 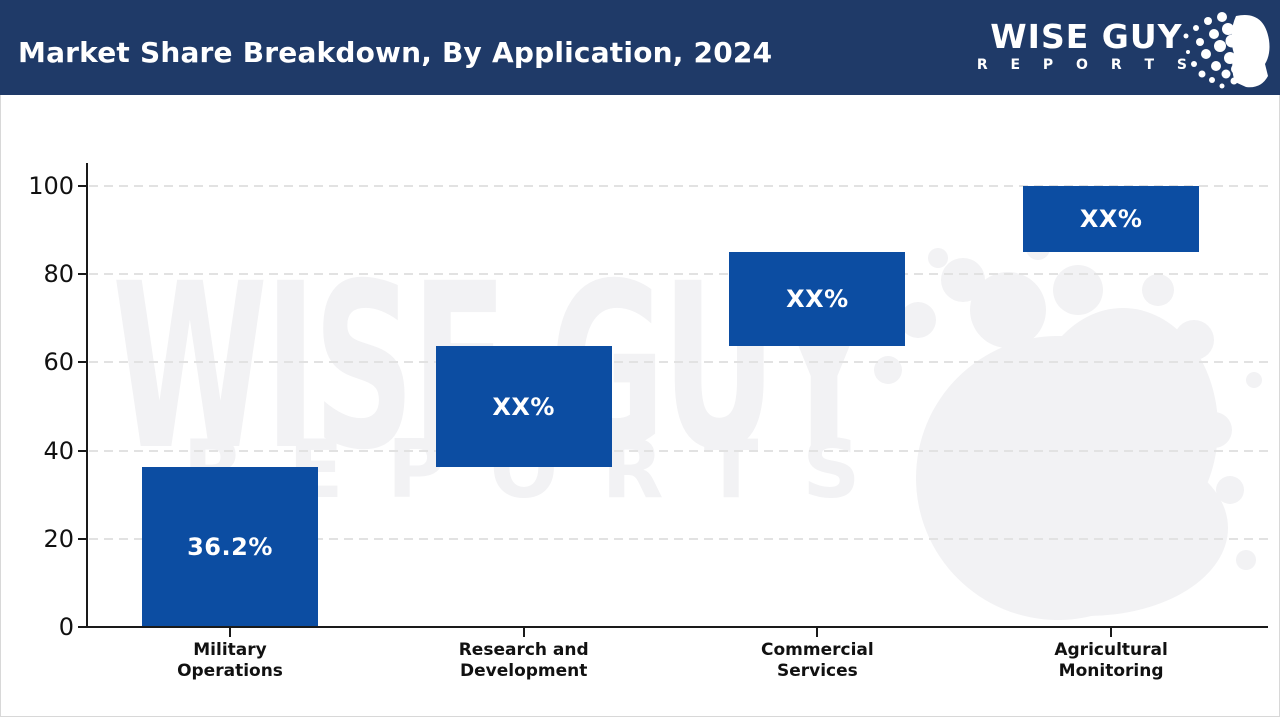 I want to click on bar-agricultural-monitoring: XX%, so click(x=1111, y=219).